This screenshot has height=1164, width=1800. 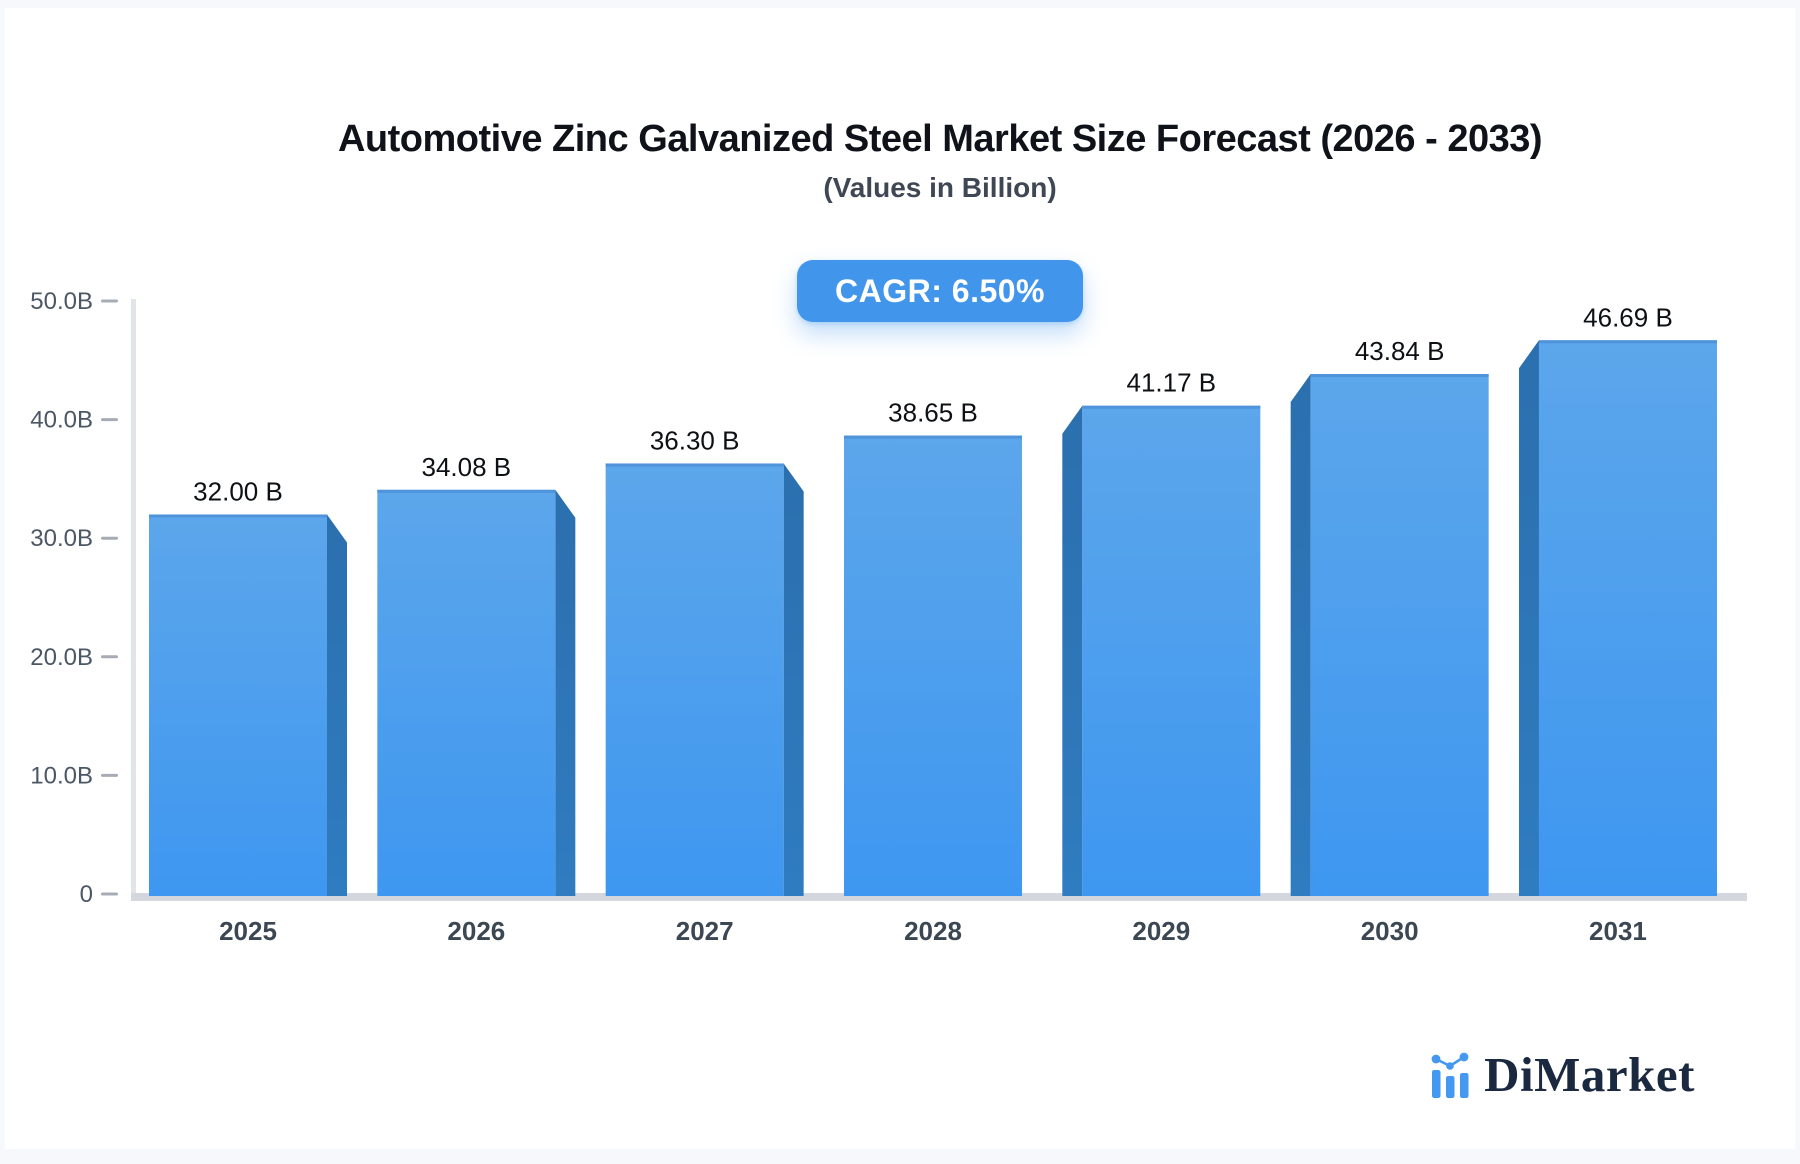 I want to click on x-tick-label: 2025, so click(x=248, y=931).